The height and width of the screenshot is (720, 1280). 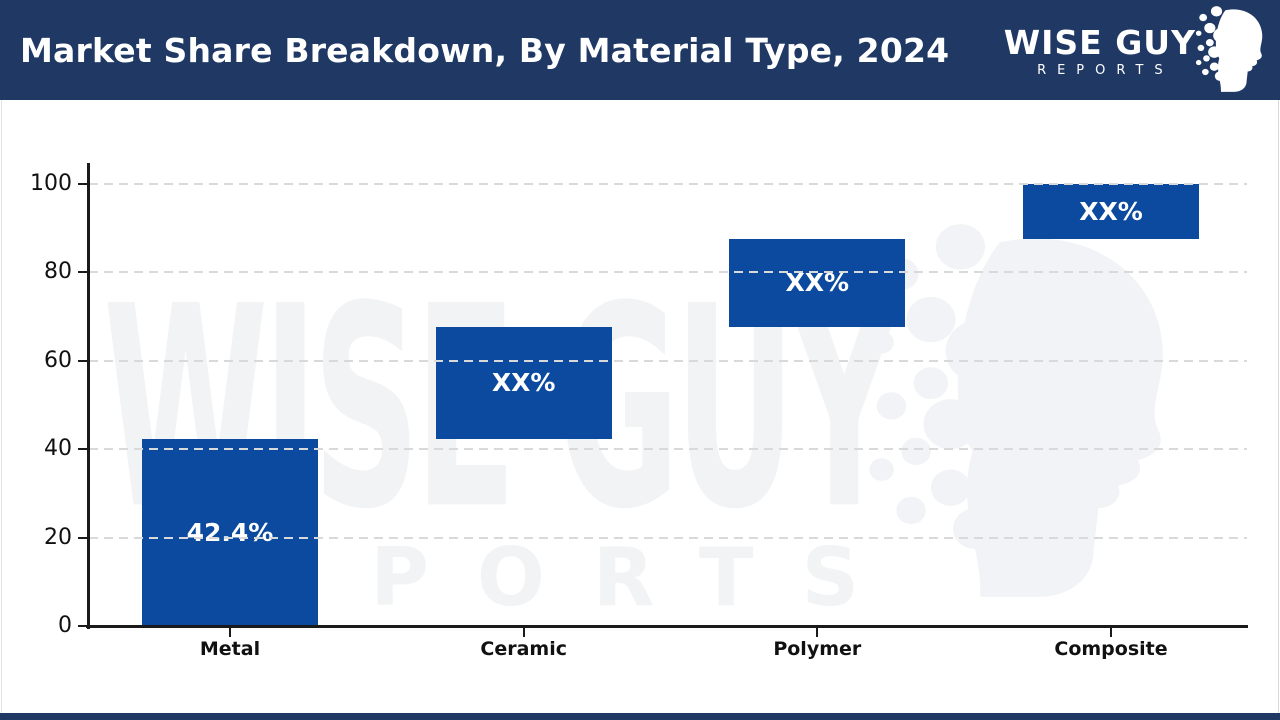 What do you see at coordinates (58, 272) in the screenshot?
I see `y-tick-label: 80` at bounding box center [58, 272].